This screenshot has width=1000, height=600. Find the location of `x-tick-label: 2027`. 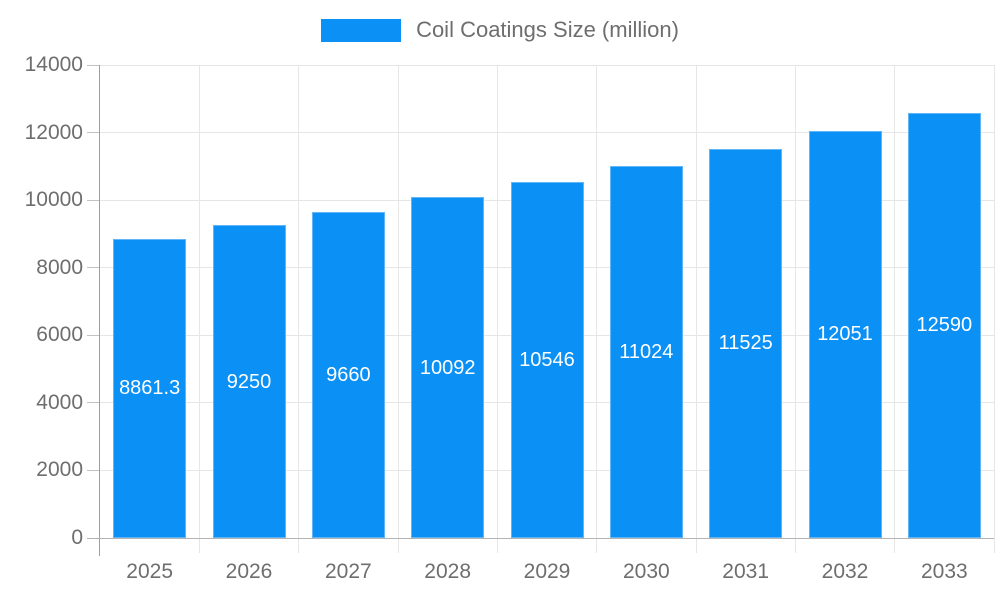

x-tick-label: 2027 is located at coordinates (348, 571).